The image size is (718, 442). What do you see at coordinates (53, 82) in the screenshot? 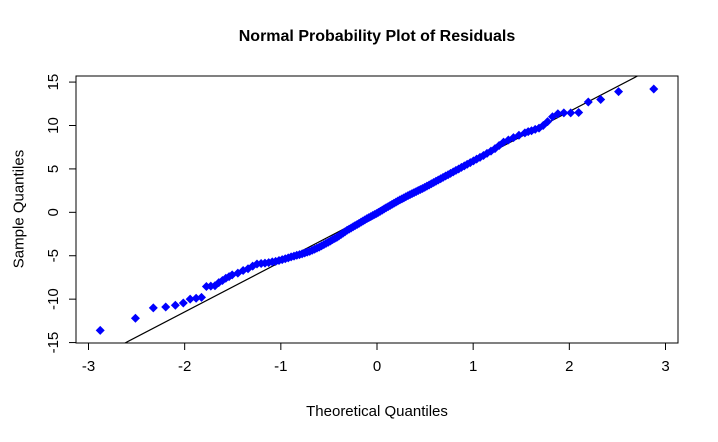
I see `y-tick-label: 15` at bounding box center [53, 82].